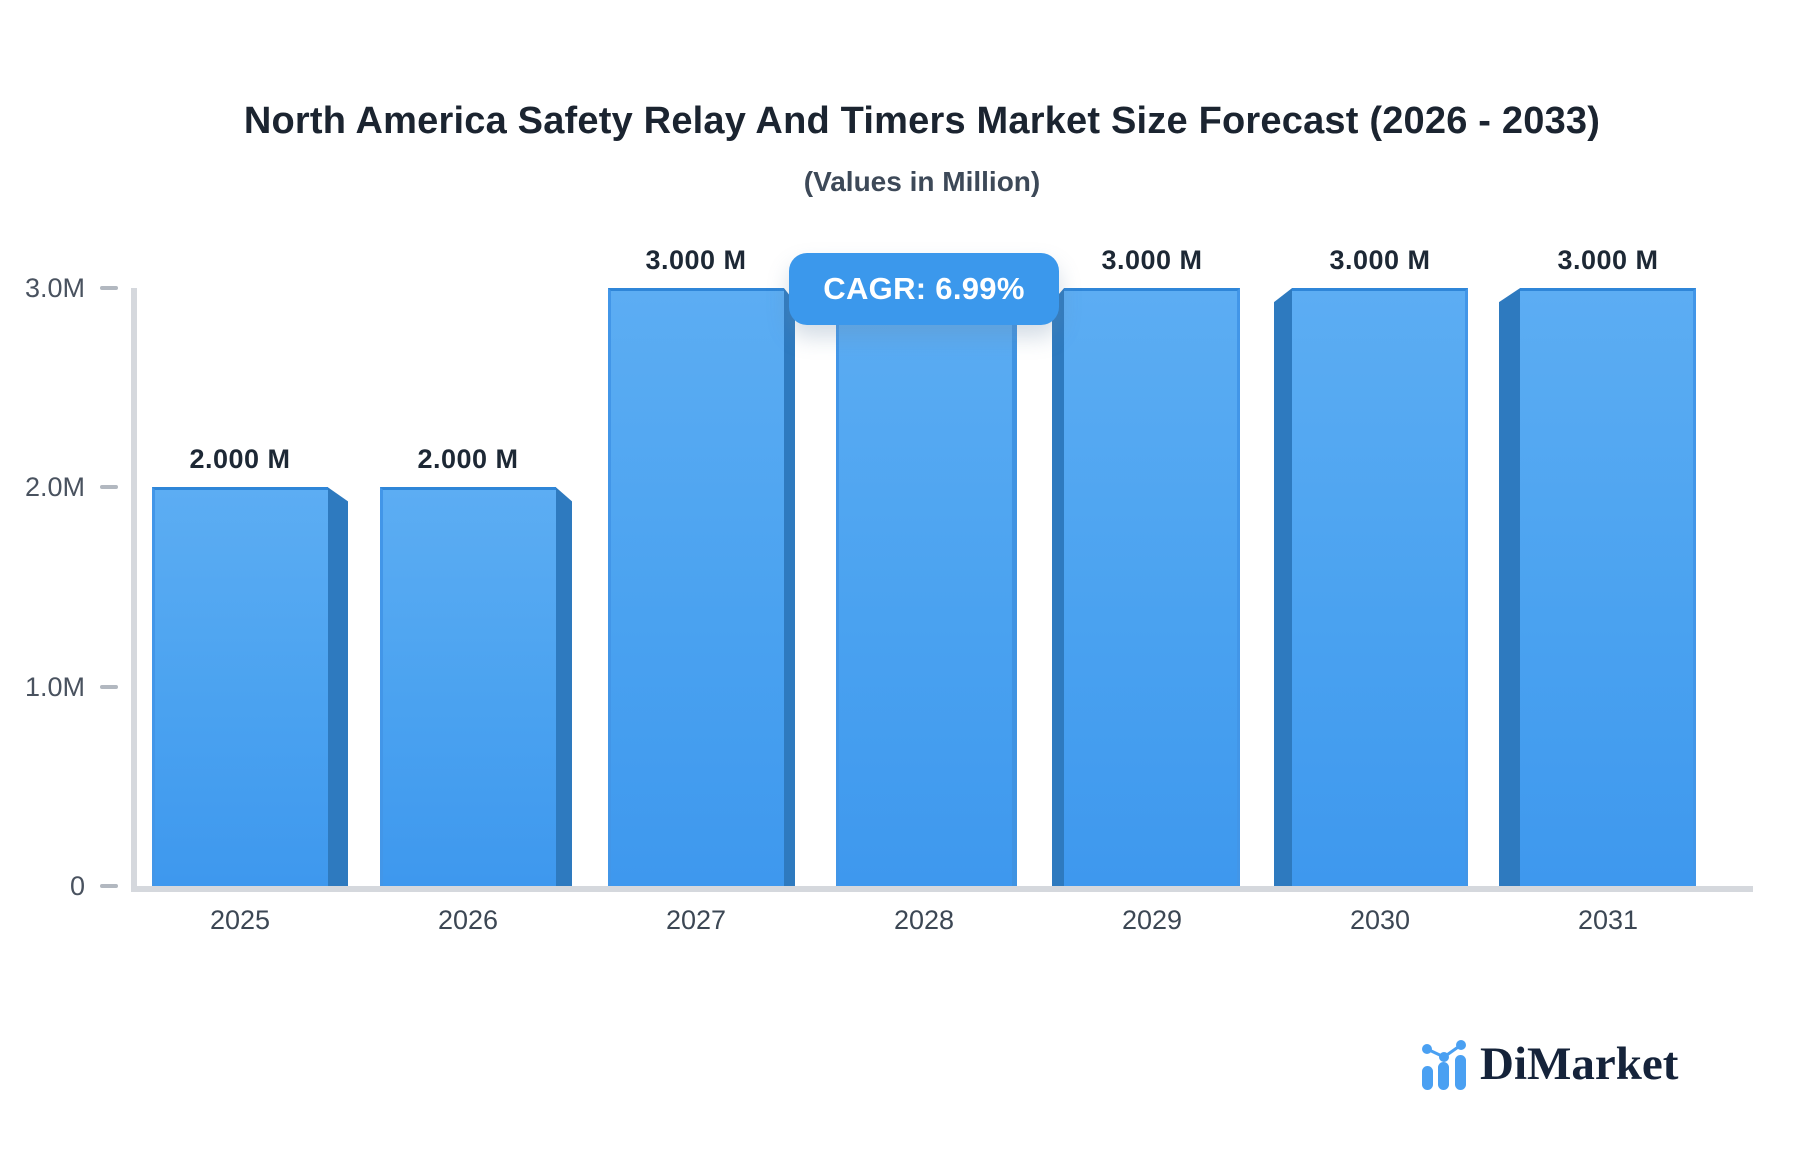 The width and height of the screenshot is (1800, 1156). I want to click on bar-value-label-2031: 3.000 M, so click(1608, 260).